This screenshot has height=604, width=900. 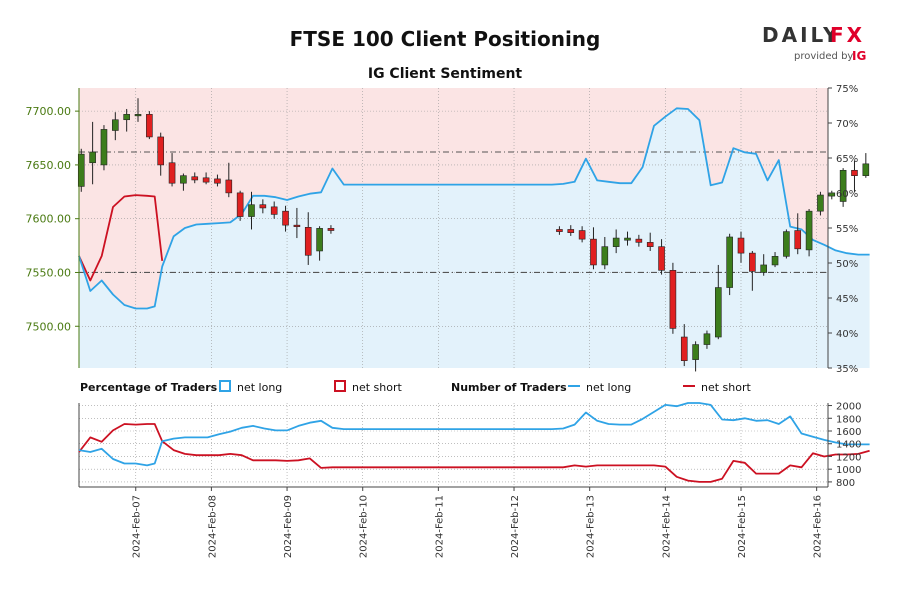 I want to click on date-axis-label: 2024-Feb-10, so click(x=364, y=526).